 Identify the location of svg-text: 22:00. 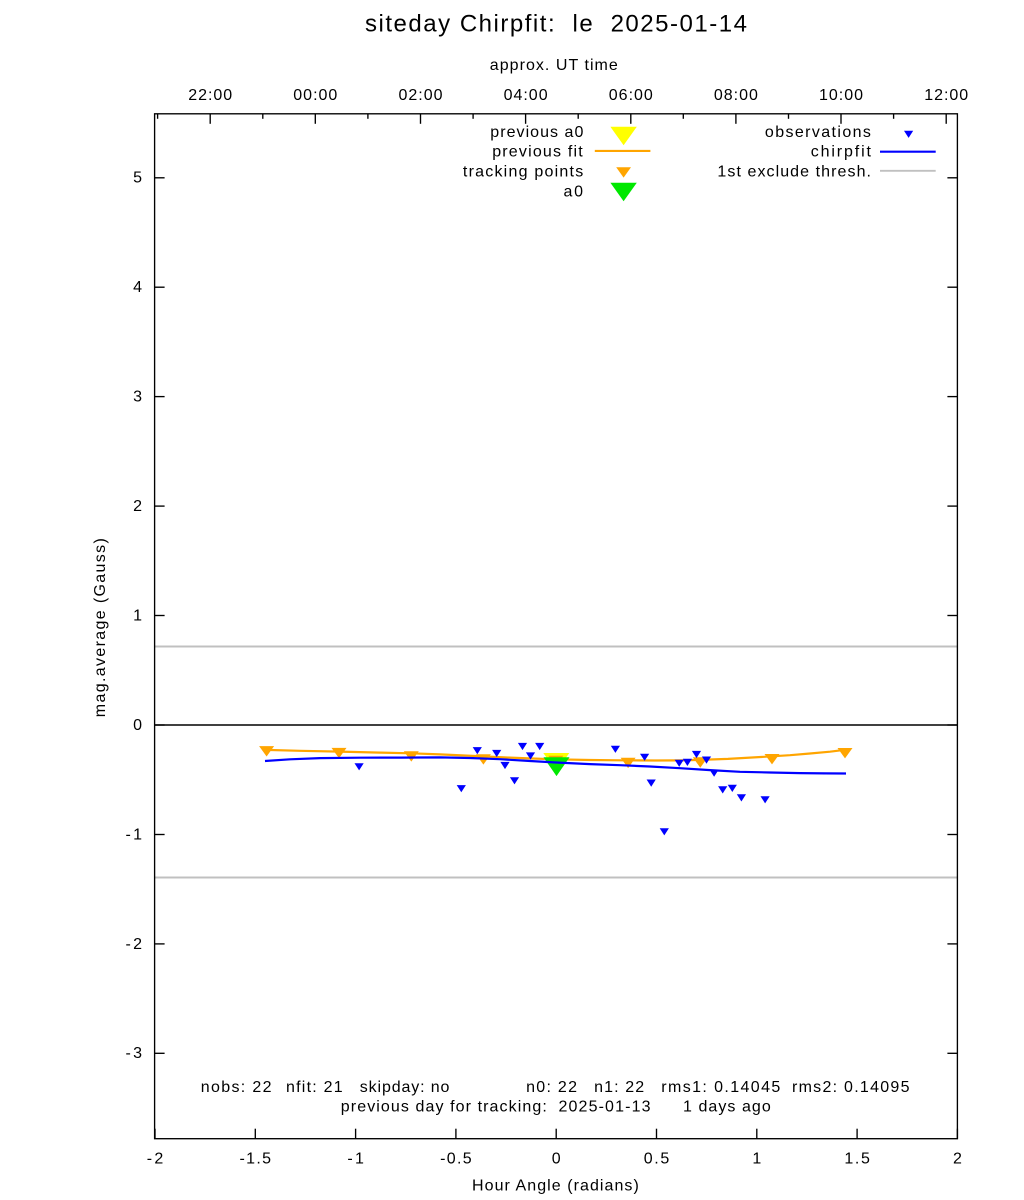
(210, 95).